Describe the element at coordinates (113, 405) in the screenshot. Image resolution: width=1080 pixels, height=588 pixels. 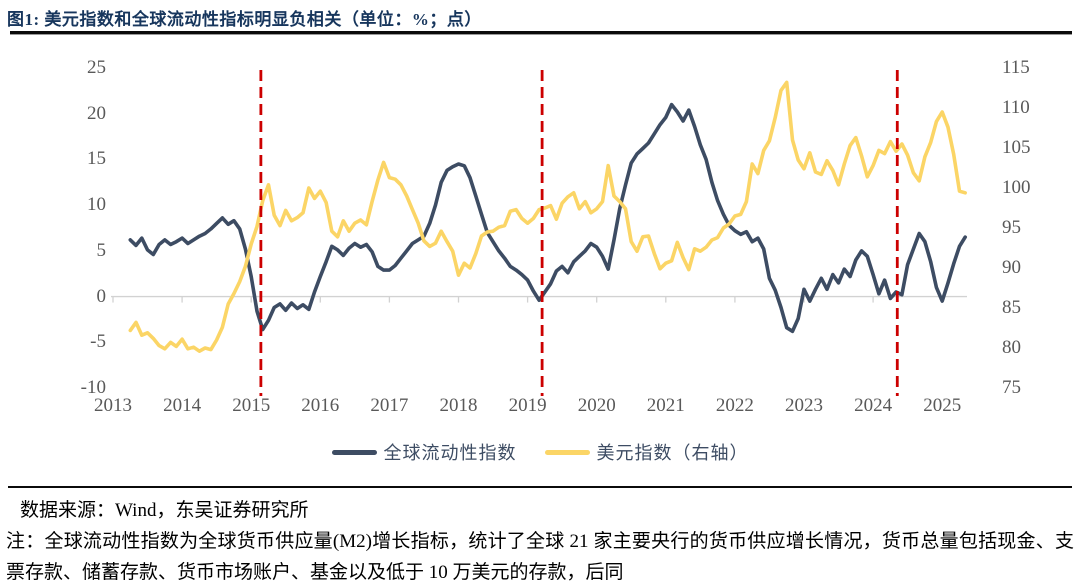
I see `x-tick-label: 2013` at that location.